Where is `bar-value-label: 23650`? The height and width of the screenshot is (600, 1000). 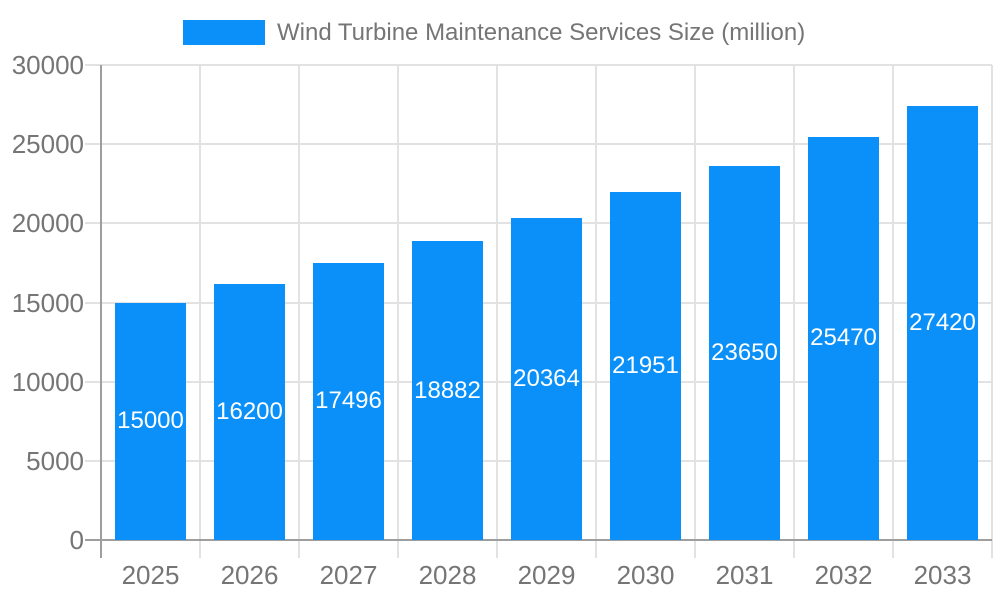 bar-value-label: 23650 is located at coordinates (744, 352).